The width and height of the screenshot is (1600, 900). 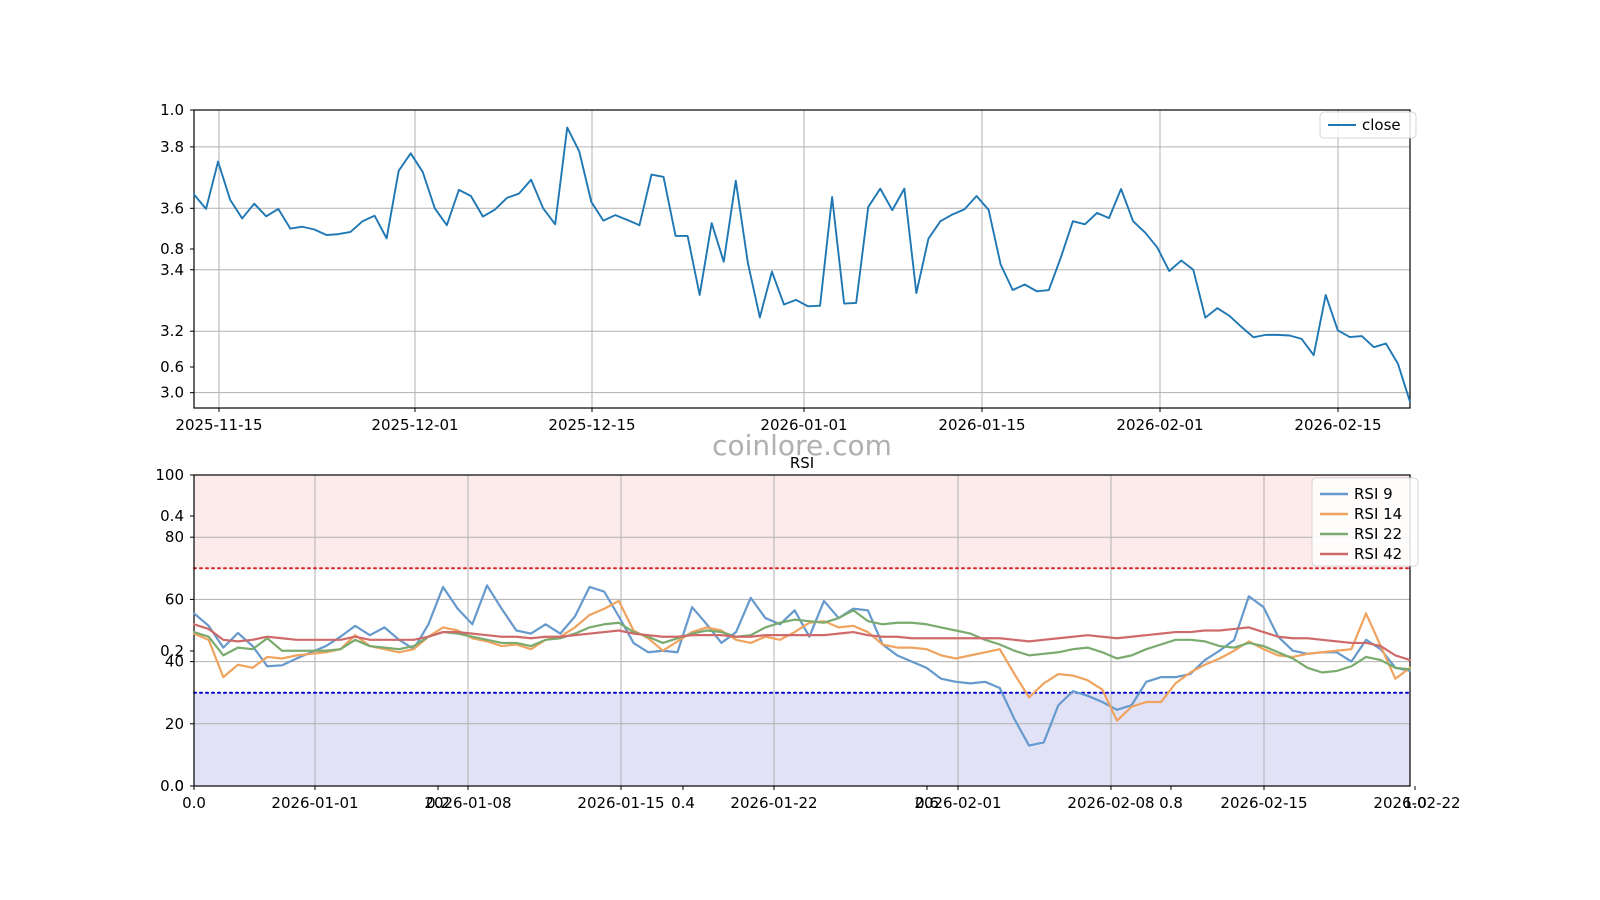 I want to click on rsi-y-tick-label: 100, so click(x=169, y=475).